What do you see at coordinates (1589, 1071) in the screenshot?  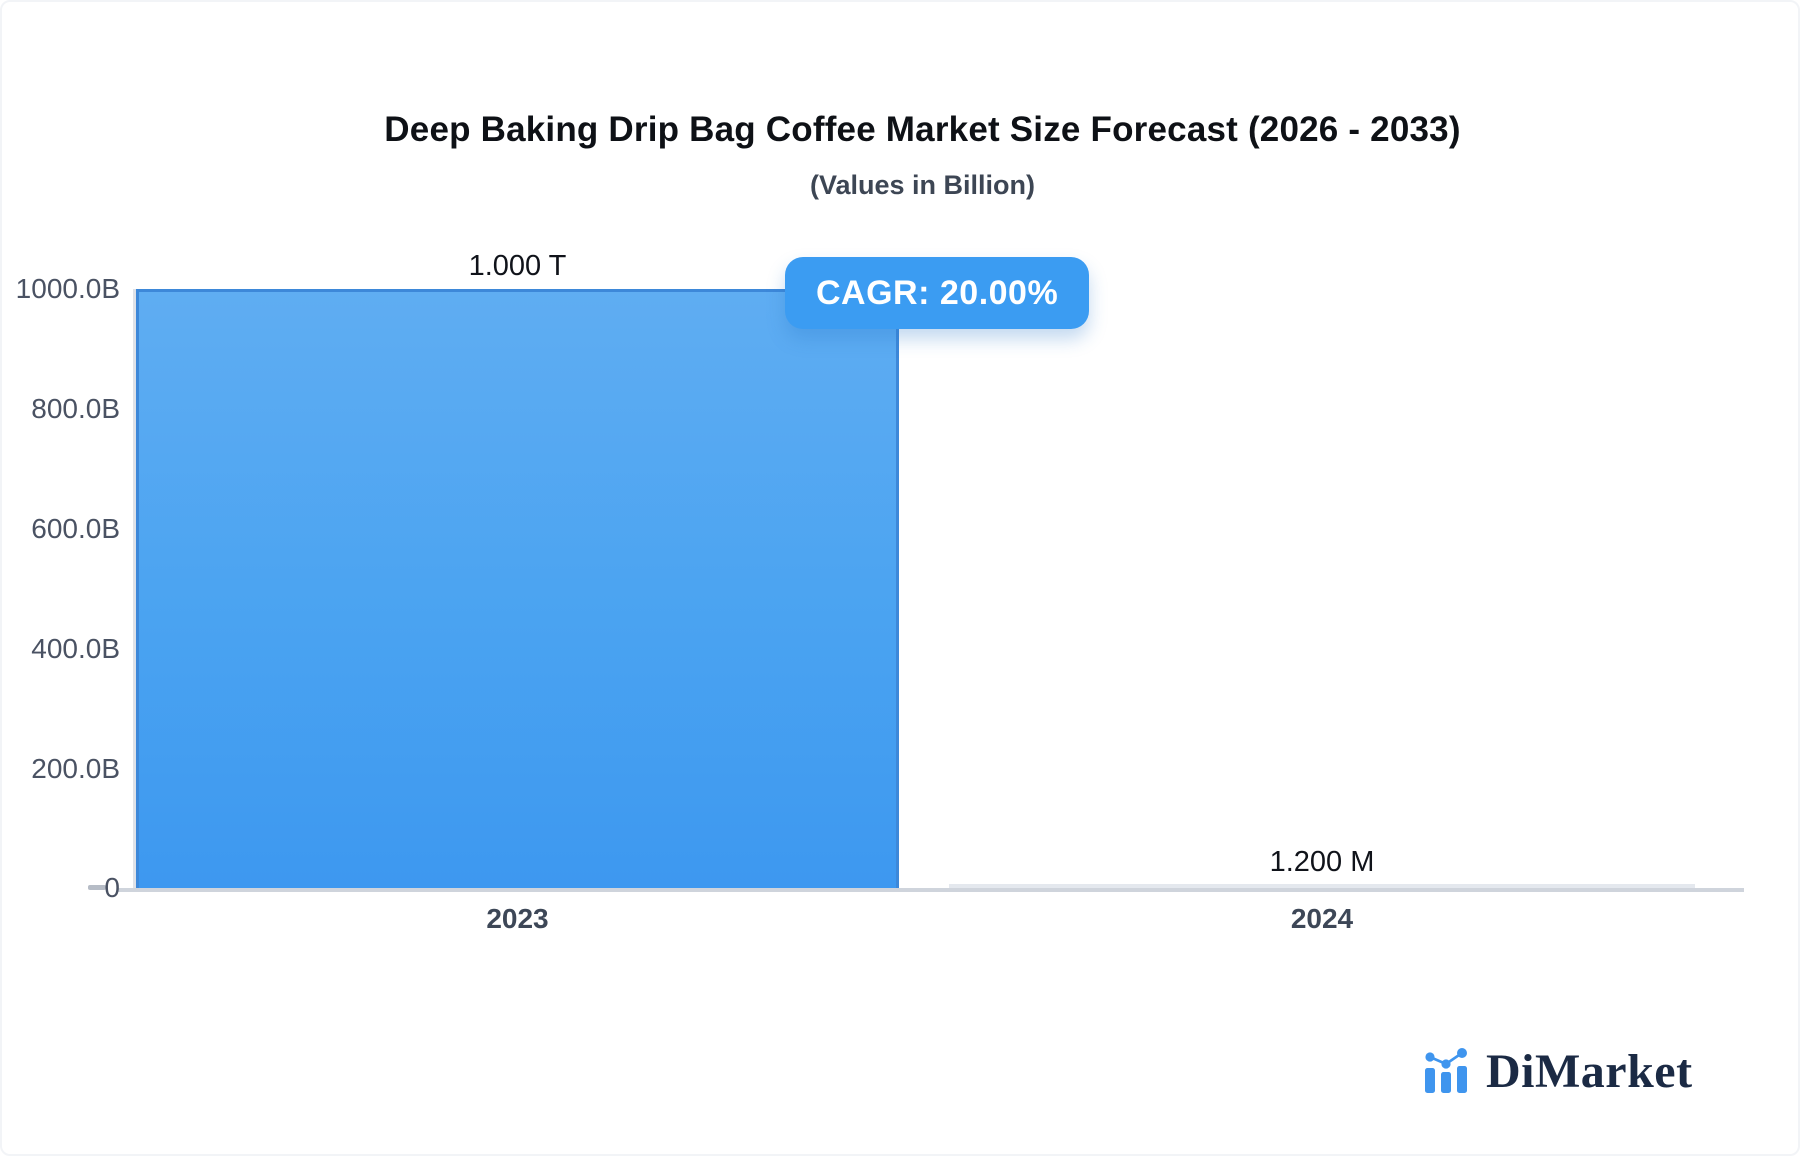 I see `brand-logo-text: DiMarket` at bounding box center [1589, 1071].